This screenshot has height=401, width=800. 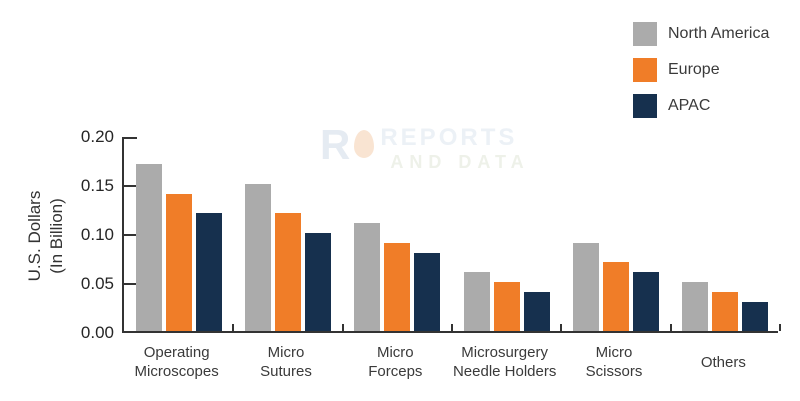 I want to click on bar-europe-others, so click(x=725, y=311).